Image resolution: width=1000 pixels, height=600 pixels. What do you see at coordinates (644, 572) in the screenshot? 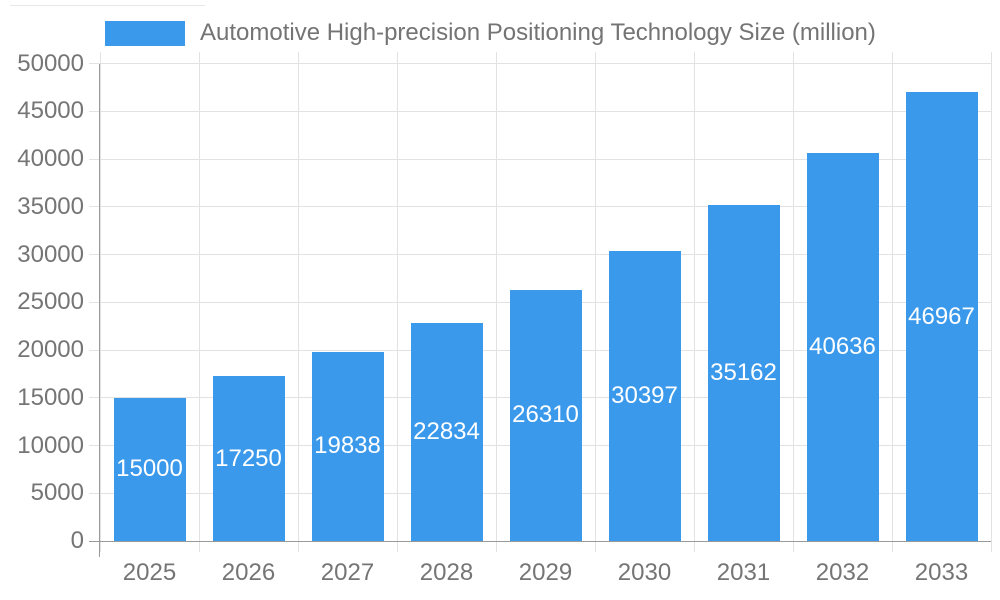
I see `x-axis-tick-label: 2030` at bounding box center [644, 572].